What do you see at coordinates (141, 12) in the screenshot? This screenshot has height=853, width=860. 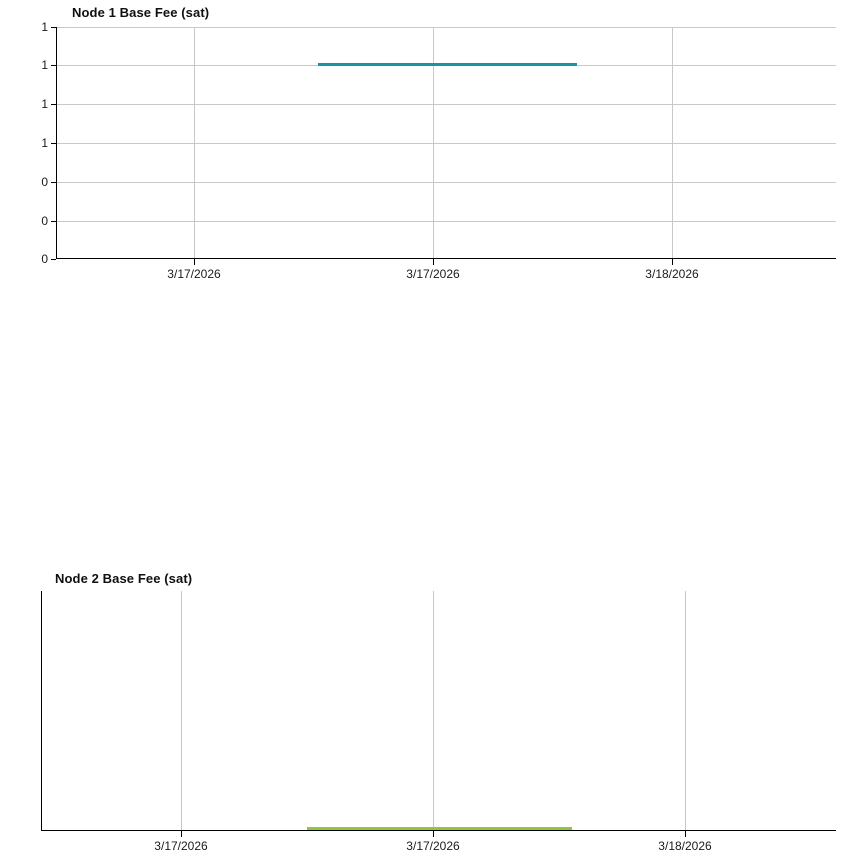 I see `chart-title-node1: Node 1 Base Fee (sat)` at bounding box center [141, 12].